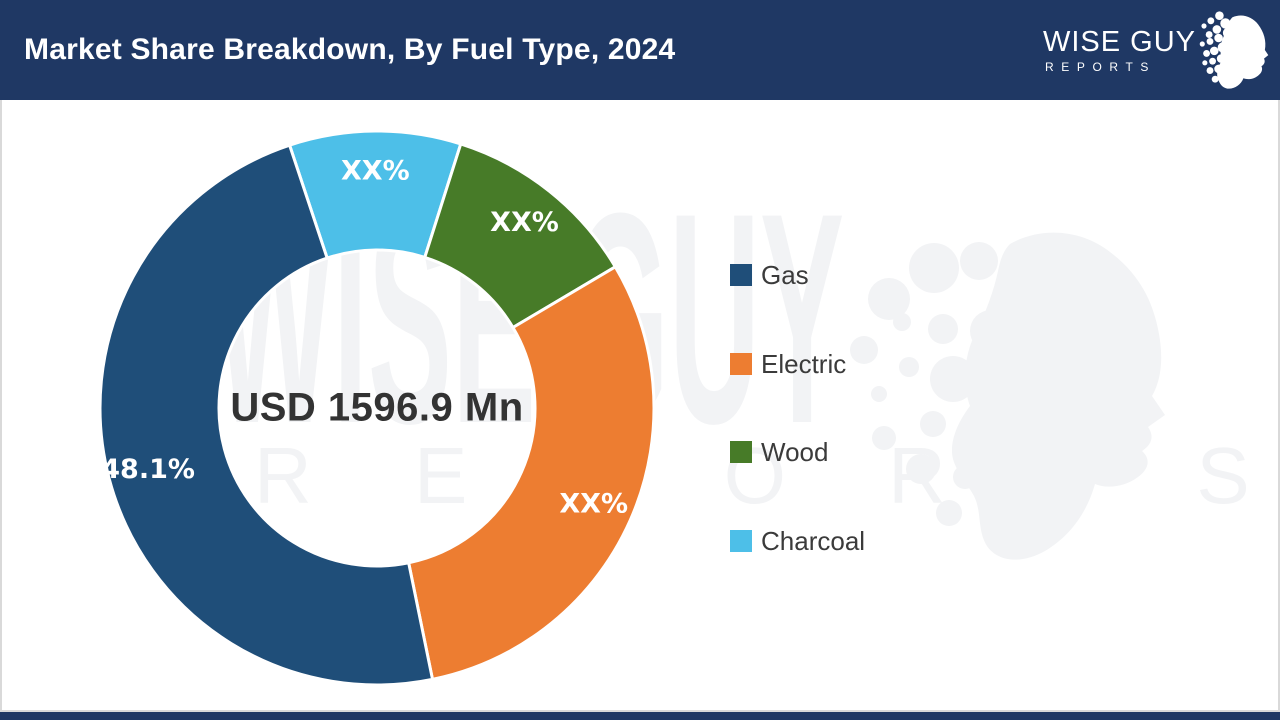 The height and width of the screenshot is (720, 1280). I want to click on wiseguy-logo: WISE GUY REPORTS, so click(1156, 50).